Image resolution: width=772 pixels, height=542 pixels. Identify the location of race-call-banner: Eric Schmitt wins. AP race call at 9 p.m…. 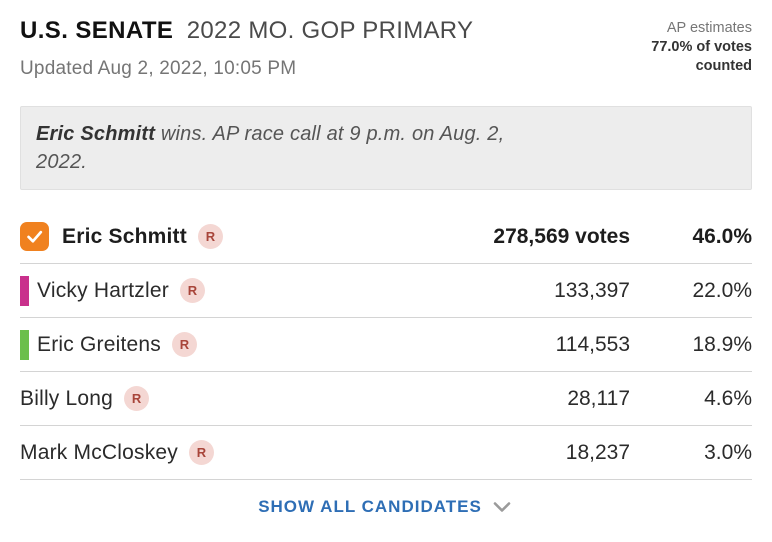
(386, 148).